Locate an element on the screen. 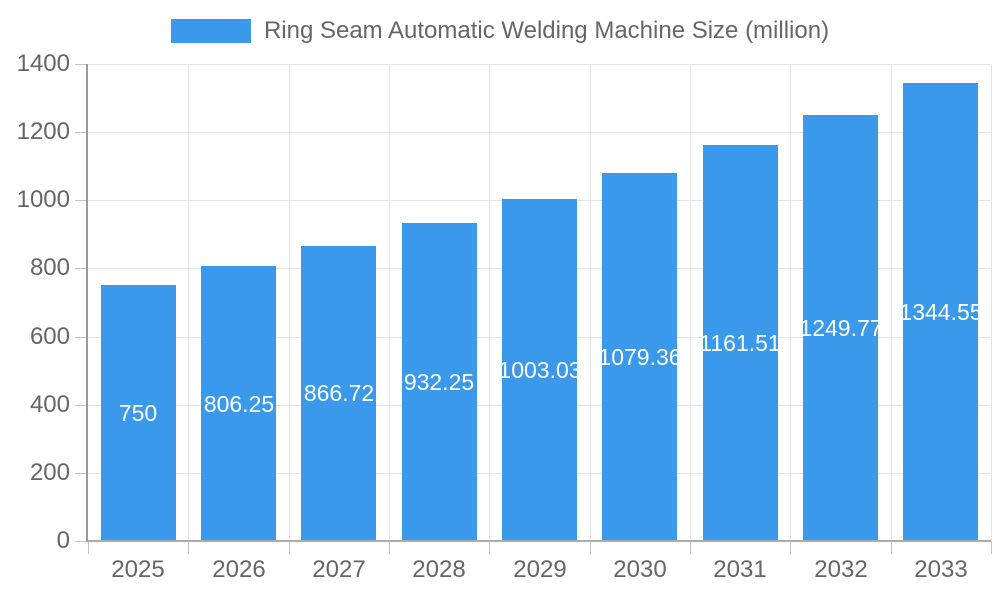 The width and height of the screenshot is (1000, 600). bar-value-label: 932.25 is located at coordinates (439, 382).